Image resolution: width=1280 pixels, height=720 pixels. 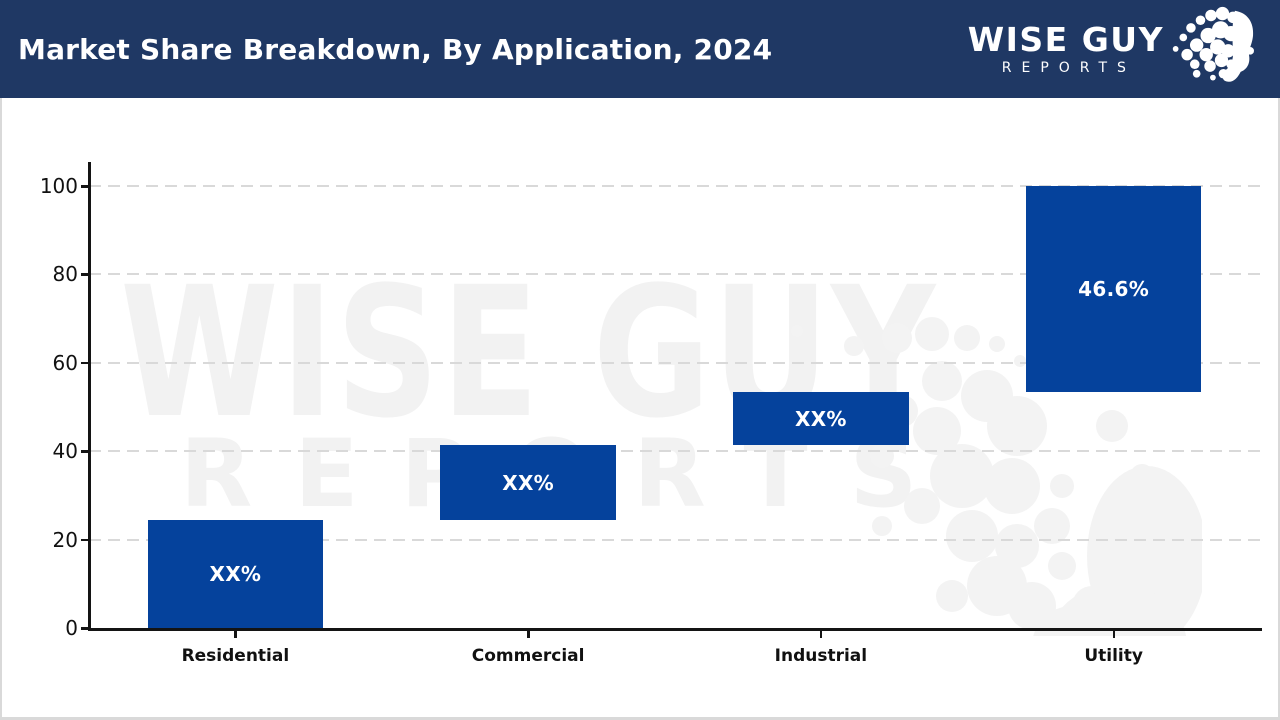 What do you see at coordinates (71, 628) in the screenshot?
I see `y-tick-label: 0` at bounding box center [71, 628].